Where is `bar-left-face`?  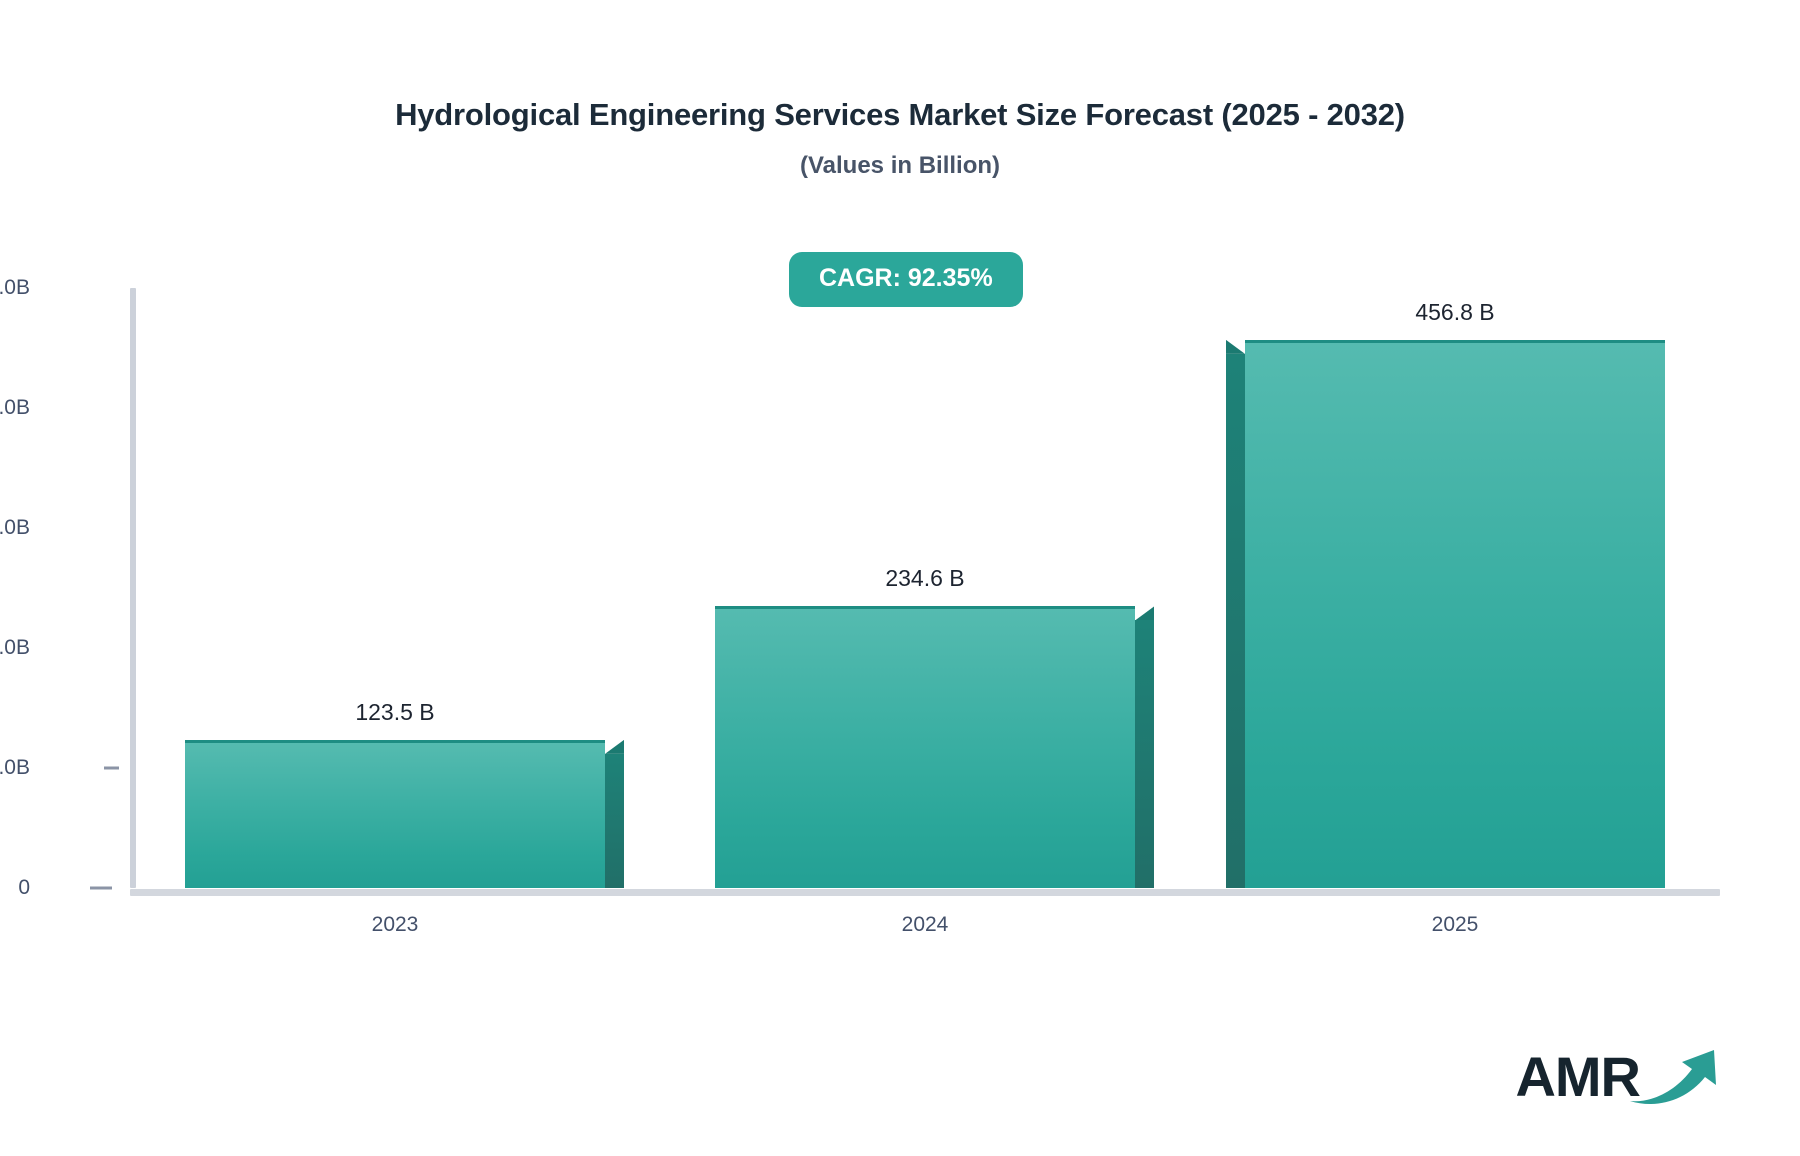 bar-left-face is located at coordinates (1235, 620).